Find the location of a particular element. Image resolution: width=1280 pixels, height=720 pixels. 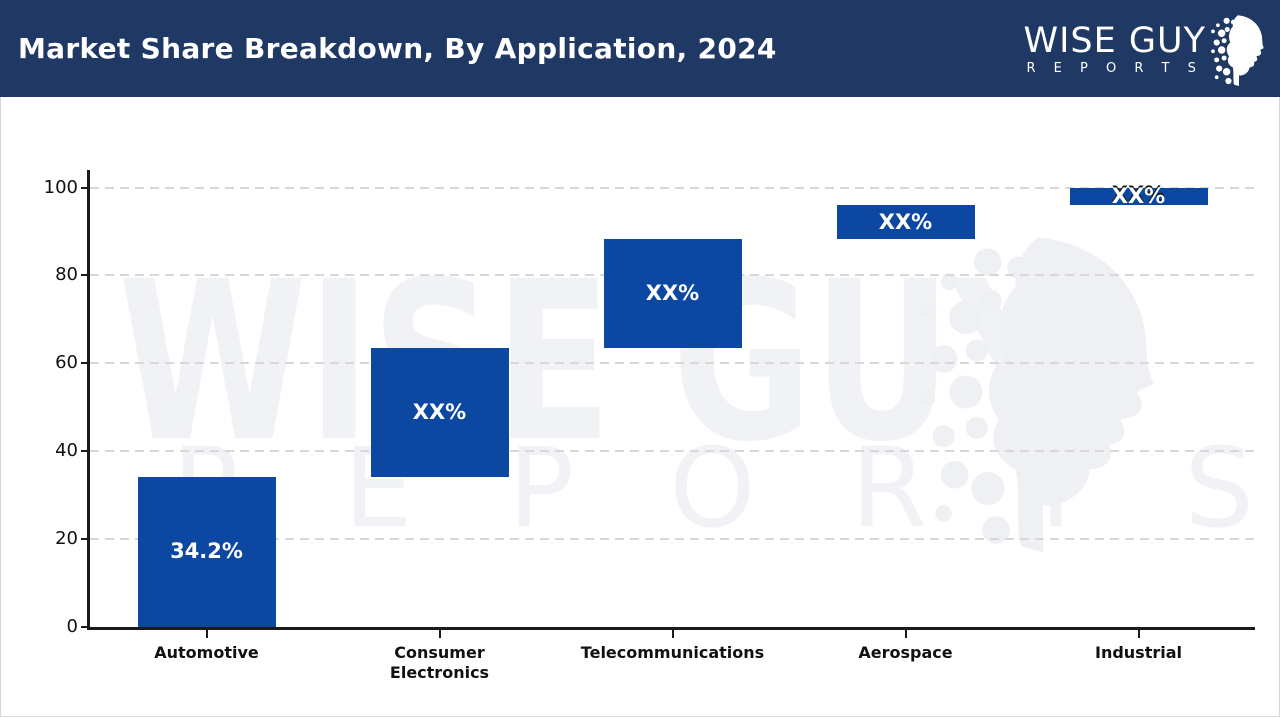

logo-head-icon is located at coordinates (1239, 50).